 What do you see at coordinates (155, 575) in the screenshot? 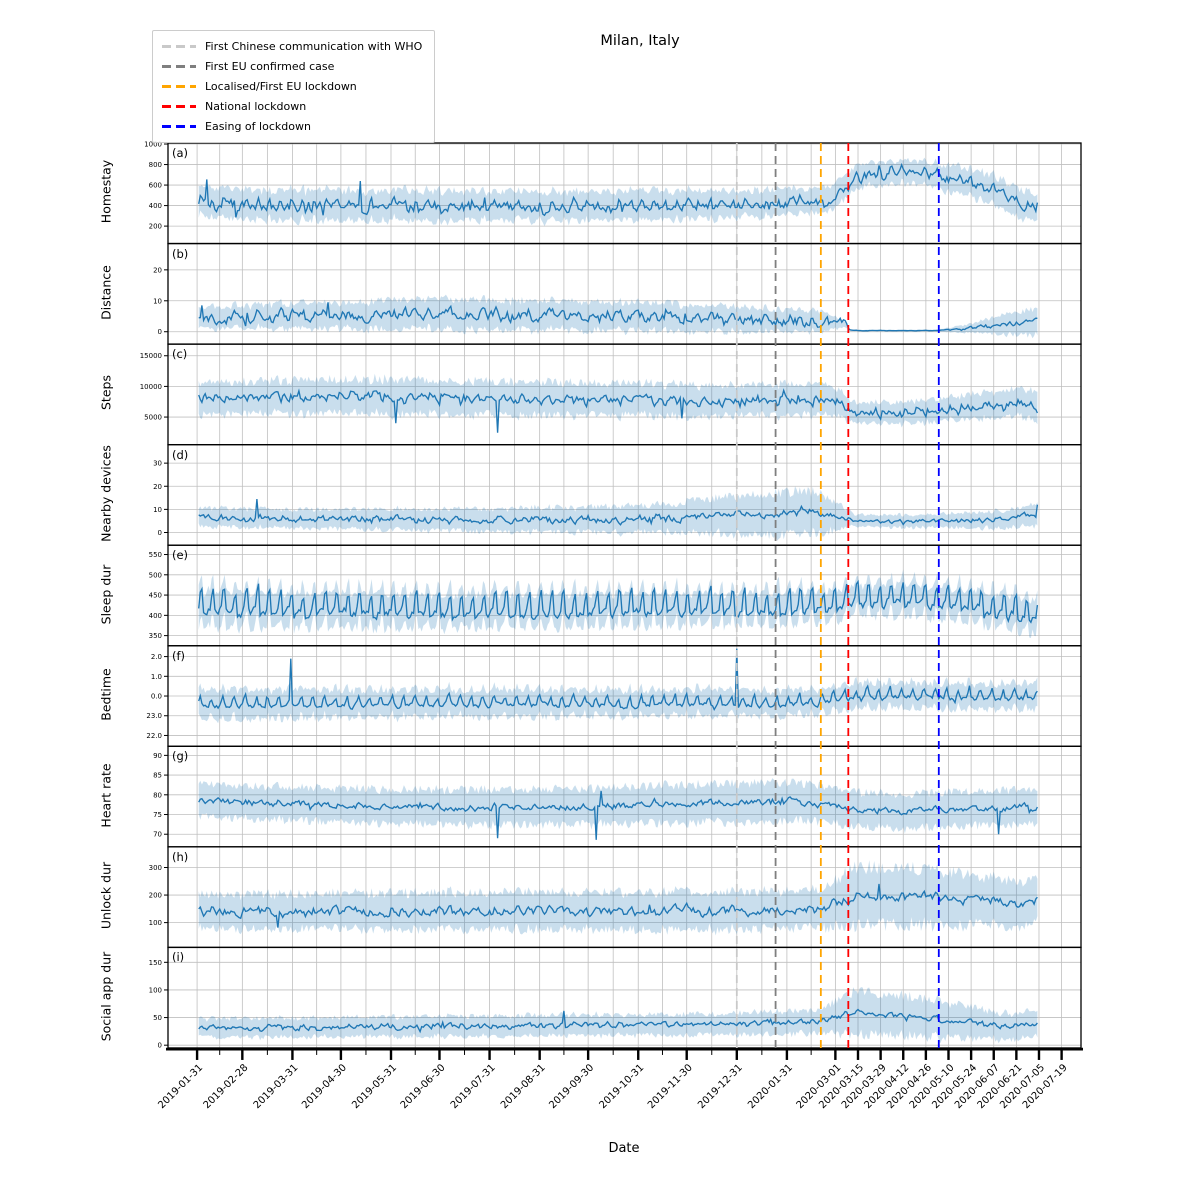
I see `svg-text: 500` at bounding box center [155, 575].